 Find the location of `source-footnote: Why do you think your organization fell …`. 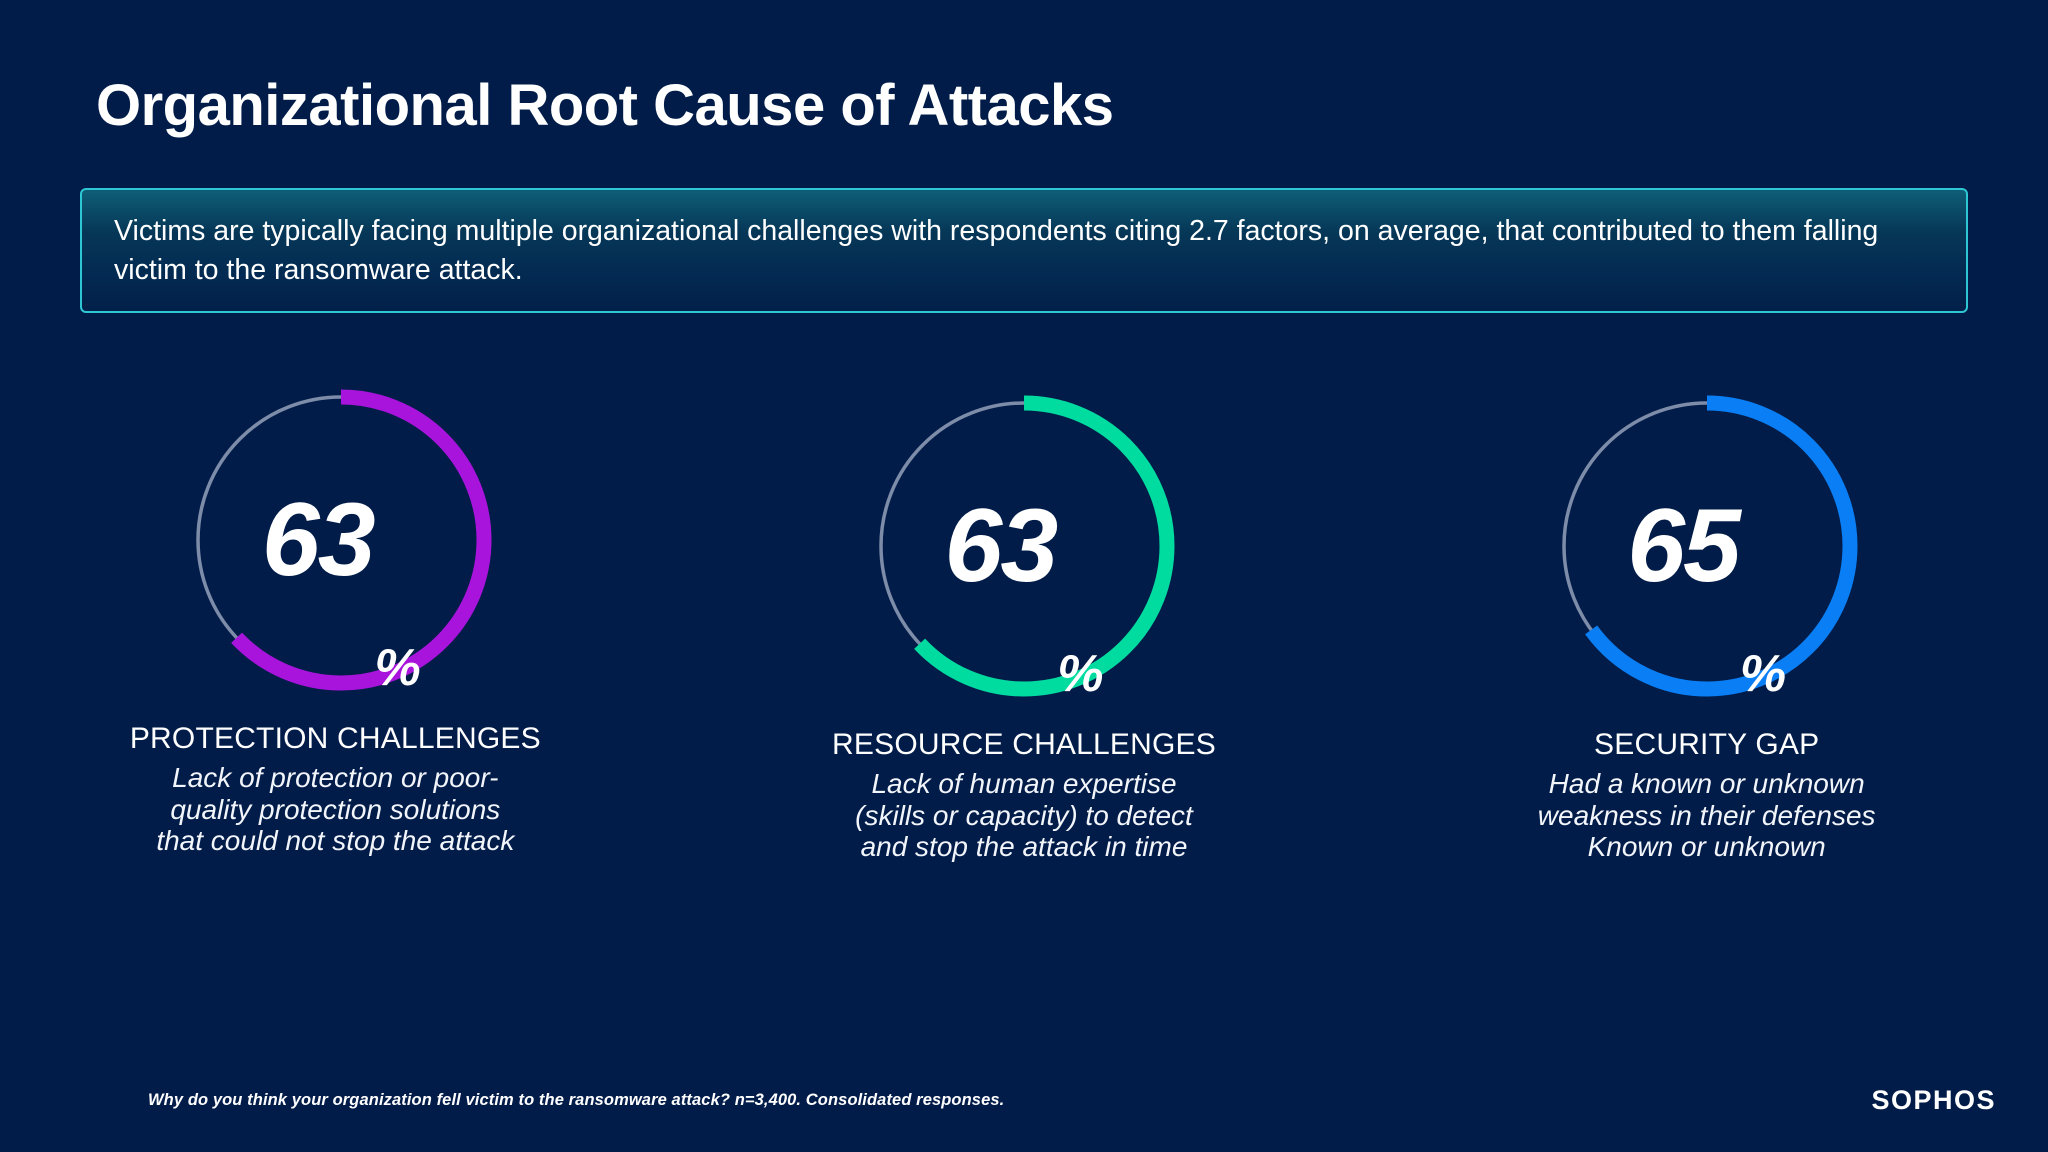

source-footnote: Why do you think your organization fell … is located at coordinates (576, 1100).